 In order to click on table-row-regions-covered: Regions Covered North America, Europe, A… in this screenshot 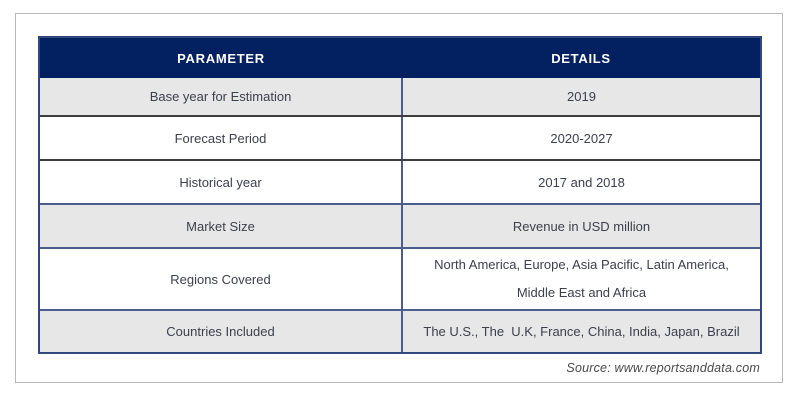, I will do `click(400, 278)`.